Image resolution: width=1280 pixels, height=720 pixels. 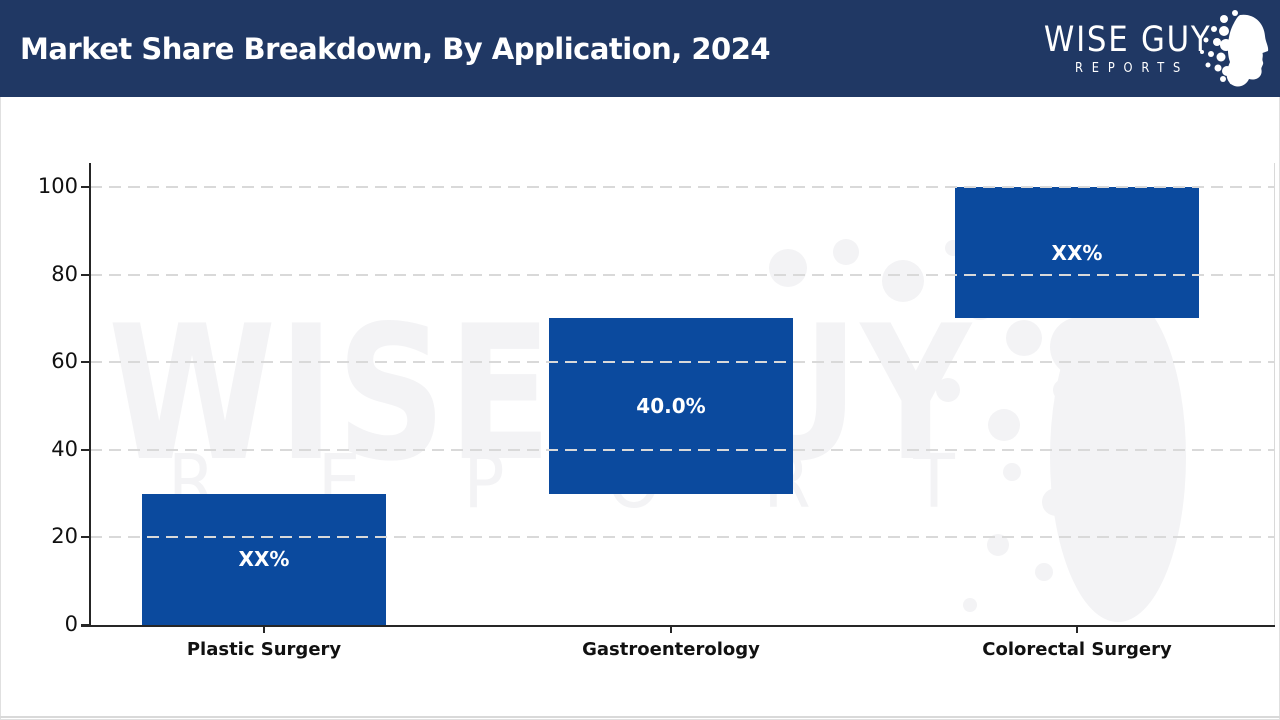 I want to click on x-axis-line, so click(x=678, y=626).